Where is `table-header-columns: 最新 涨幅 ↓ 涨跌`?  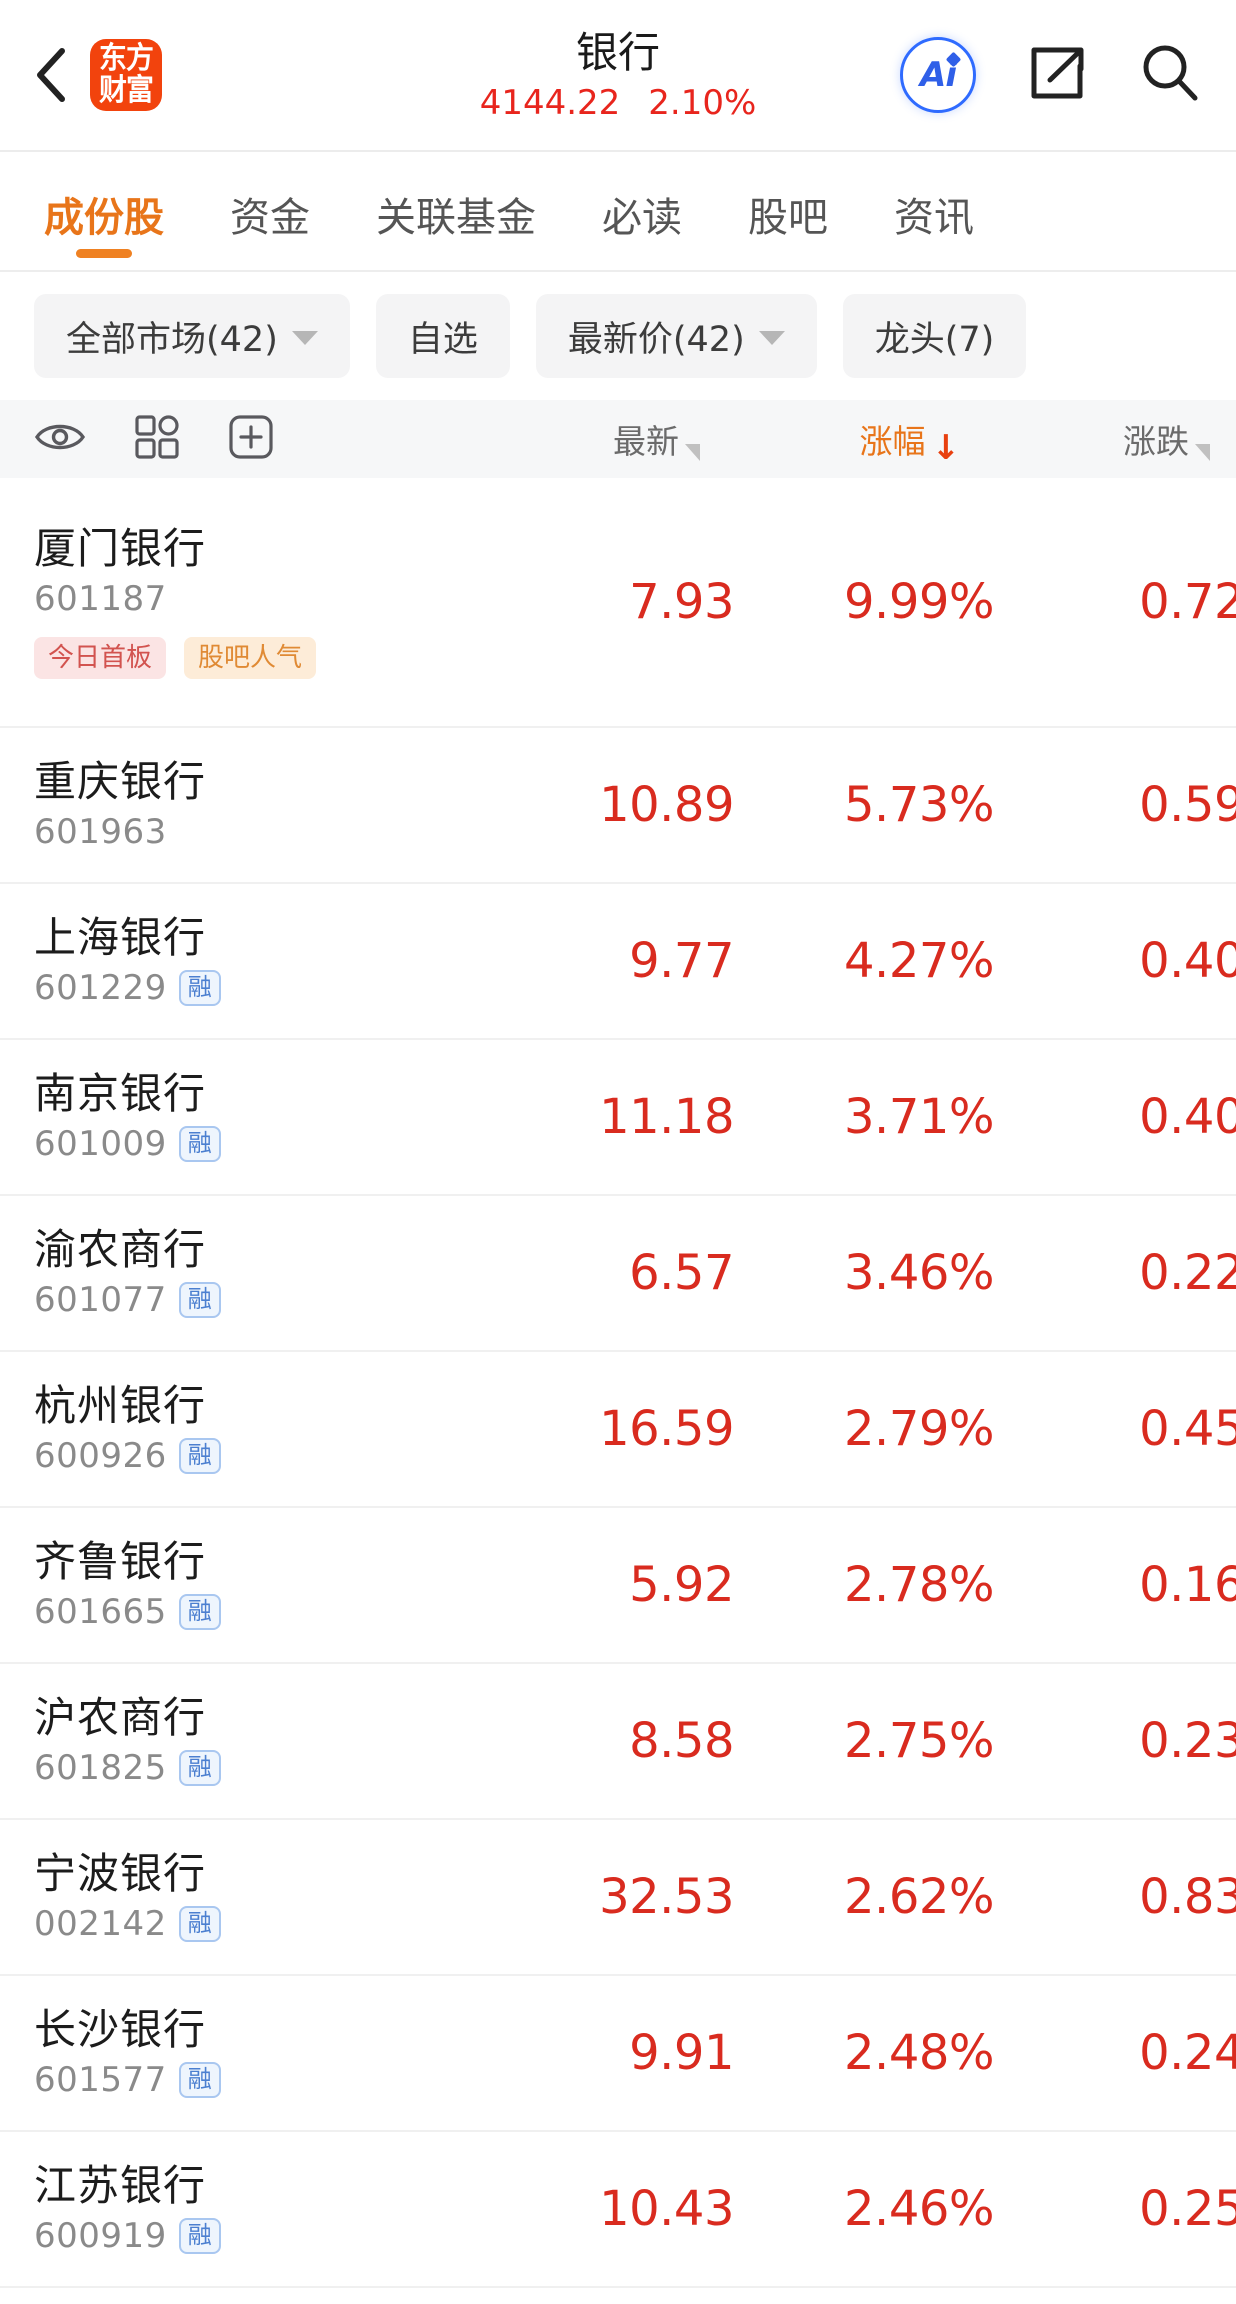 table-header-columns: 最新 涨幅 ↓ 涨跌 is located at coordinates (820, 440).